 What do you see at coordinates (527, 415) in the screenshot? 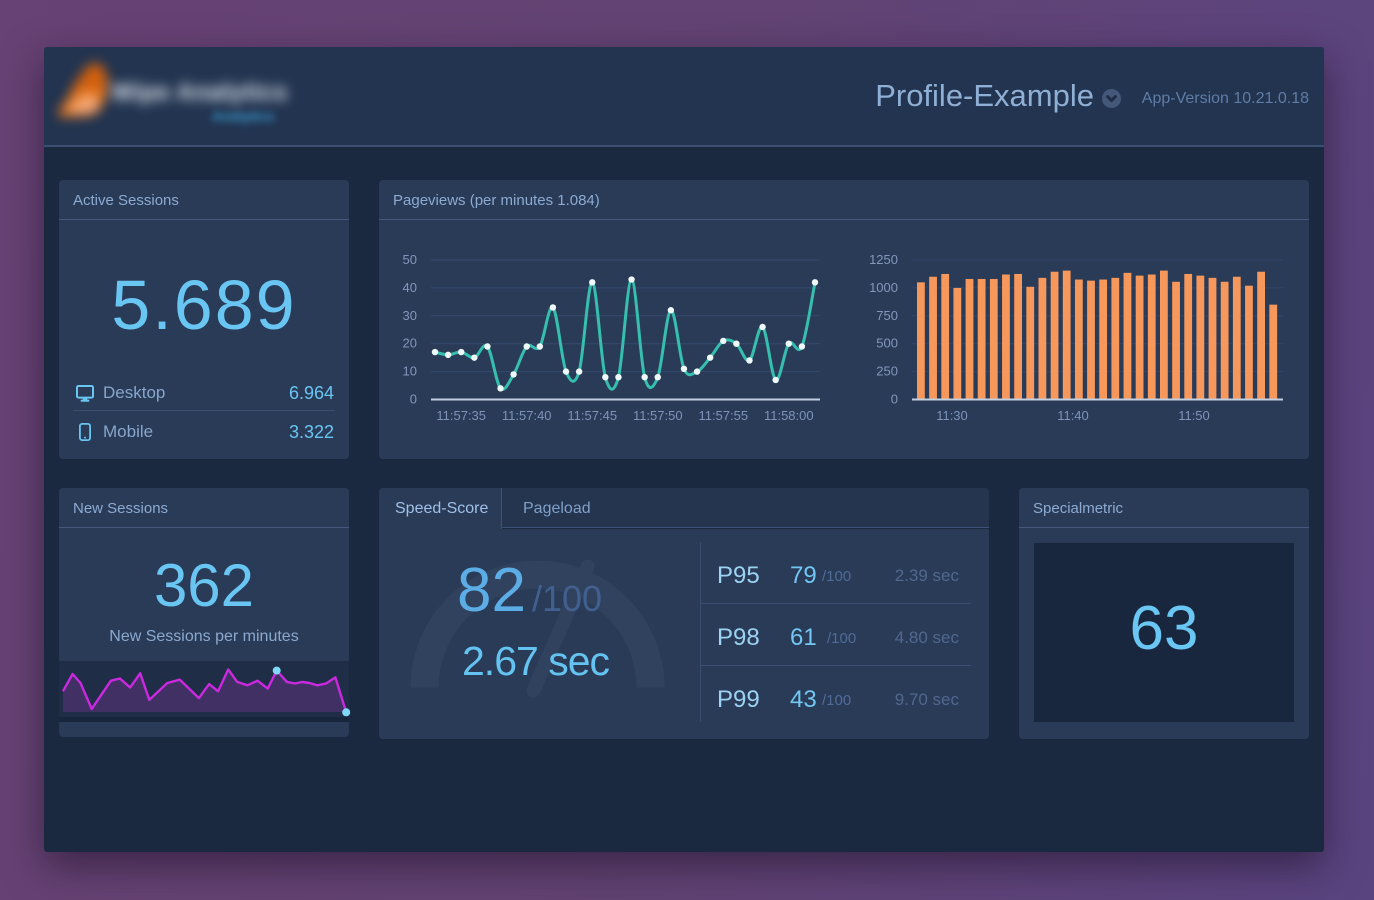
I see `svg-text: 11:57:40` at bounding box center [527, 415].